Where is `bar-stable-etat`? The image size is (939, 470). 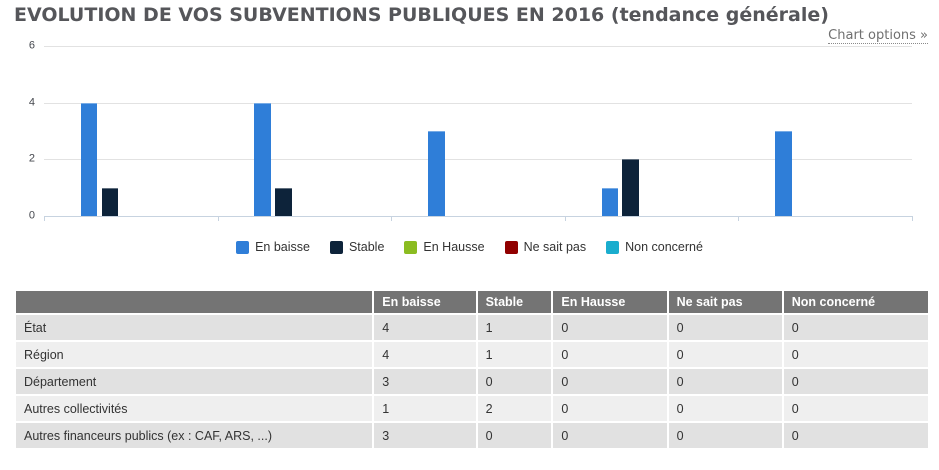 bar-stable-etat is located at coordinates (110, 201).